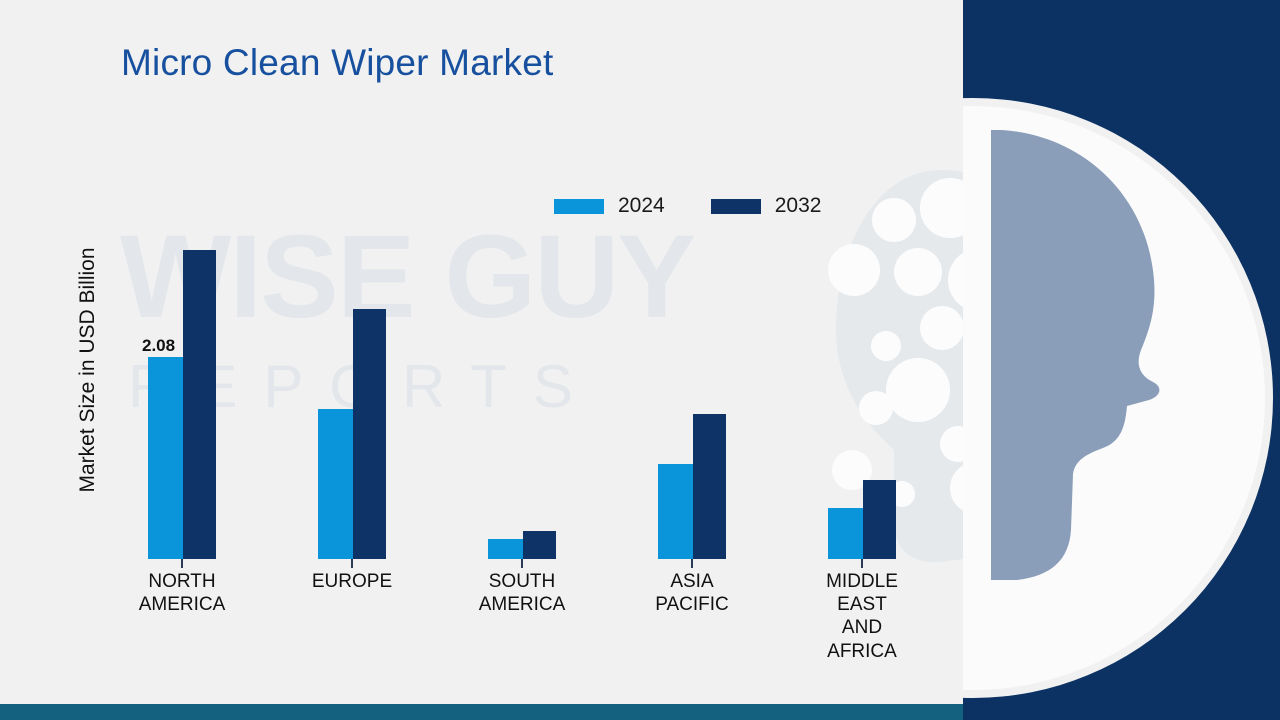  I want to click on bottom-accent-strip, so click(481, 712).